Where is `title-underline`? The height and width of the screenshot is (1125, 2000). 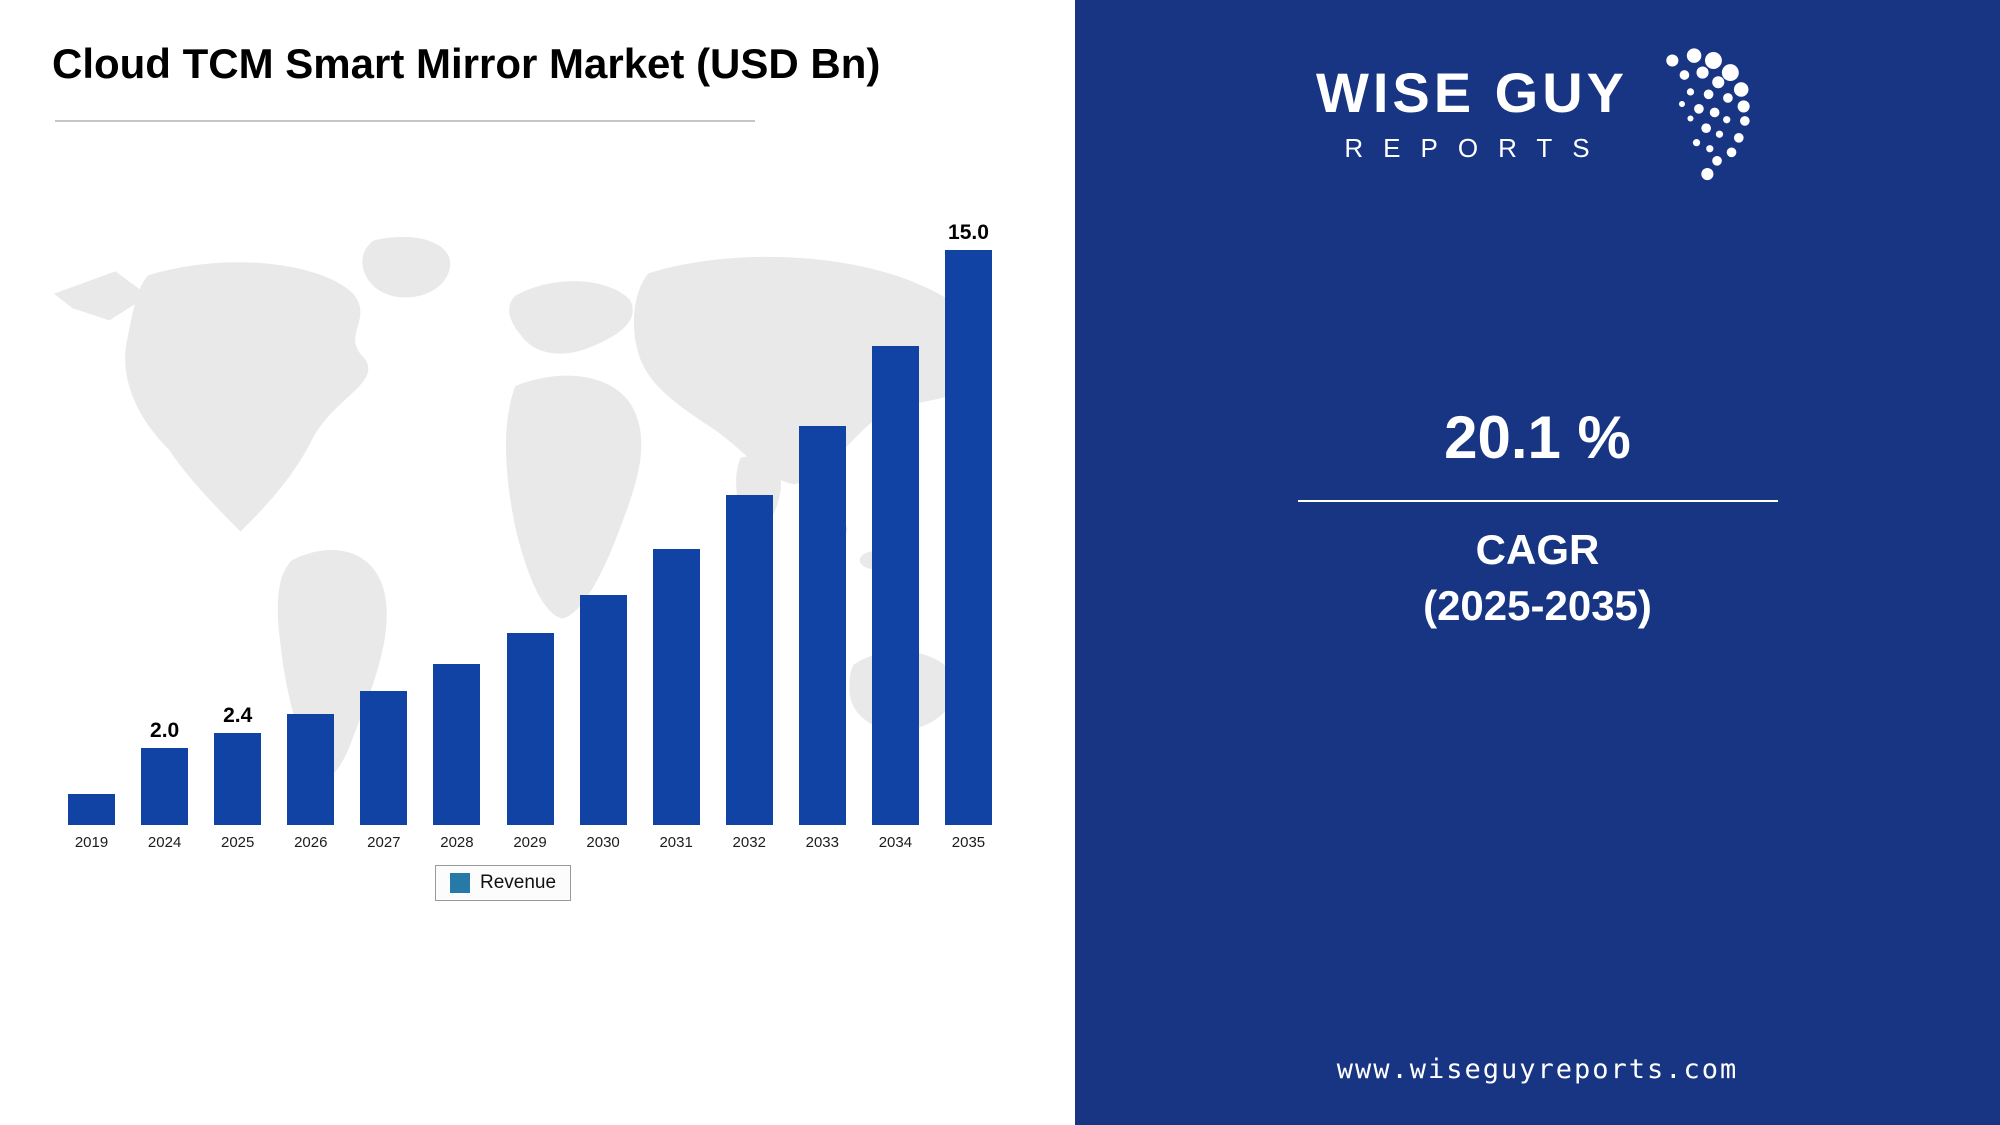 title-underline is located at coordinates (405, 121).